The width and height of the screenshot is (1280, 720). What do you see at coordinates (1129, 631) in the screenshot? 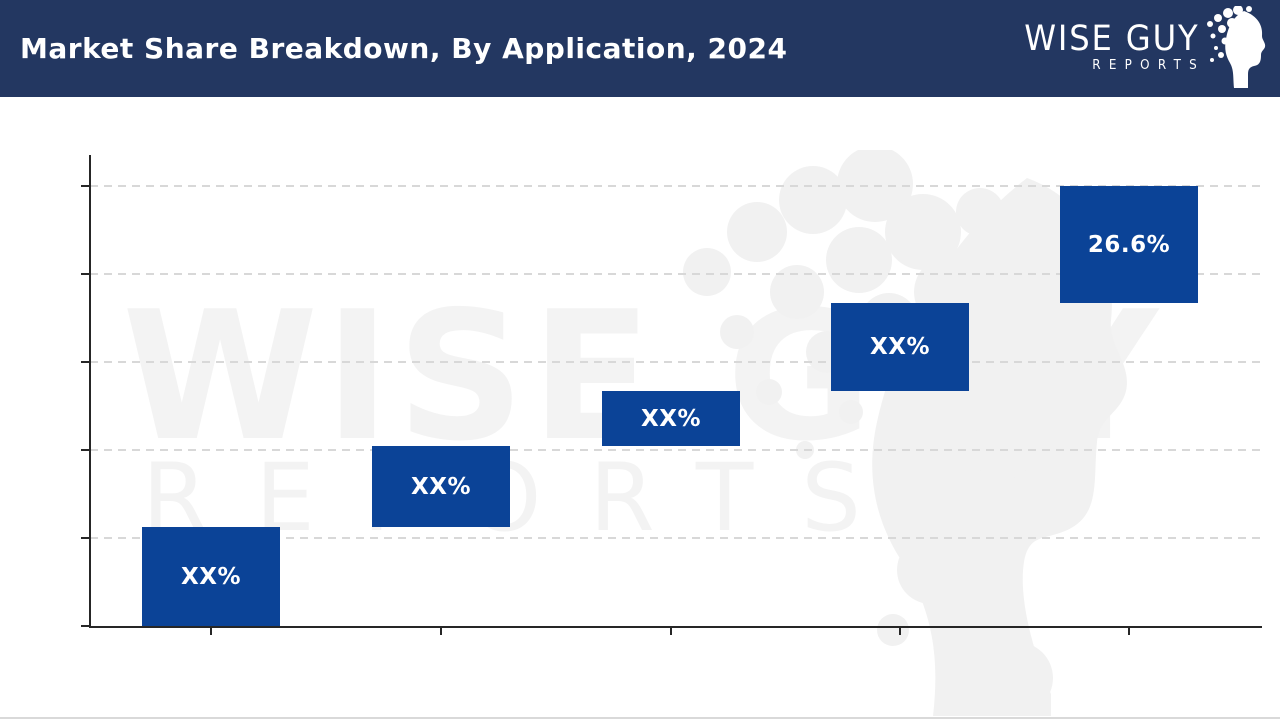
I see `x-tick-snack-drying` at bounding box center [1129, 631].